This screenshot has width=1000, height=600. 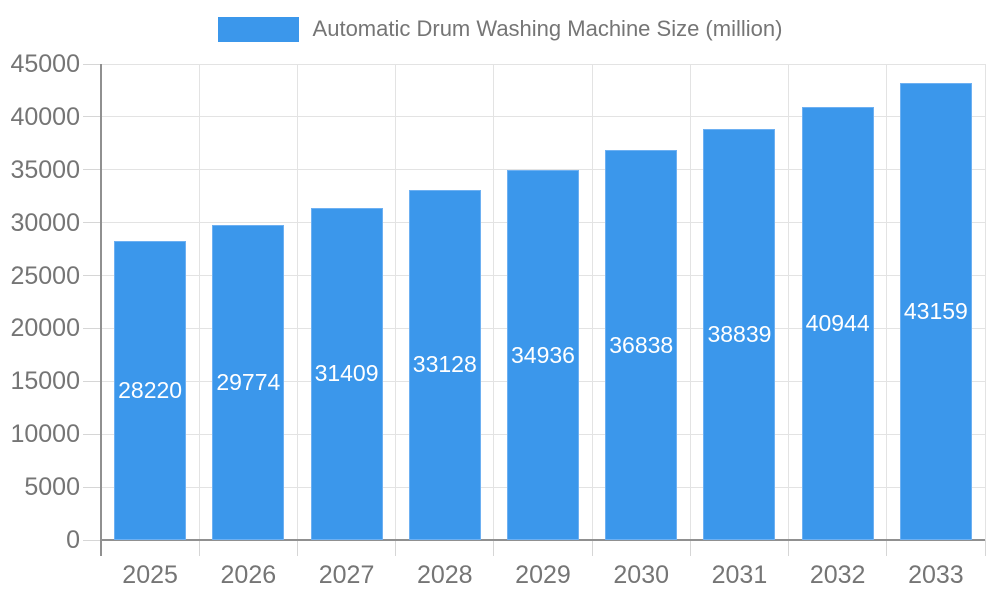 What do you see at coordinates (346, 575) in the screenshot?
I see `x-axis-label: 2027` at bounding box center [346, 575].